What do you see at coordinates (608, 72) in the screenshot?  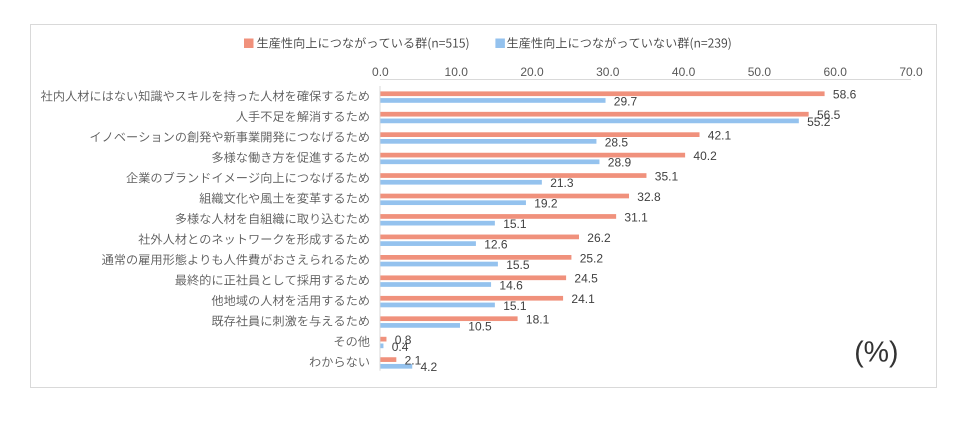 I see `svg-text: 30.0` at bounding box center [608, 72].